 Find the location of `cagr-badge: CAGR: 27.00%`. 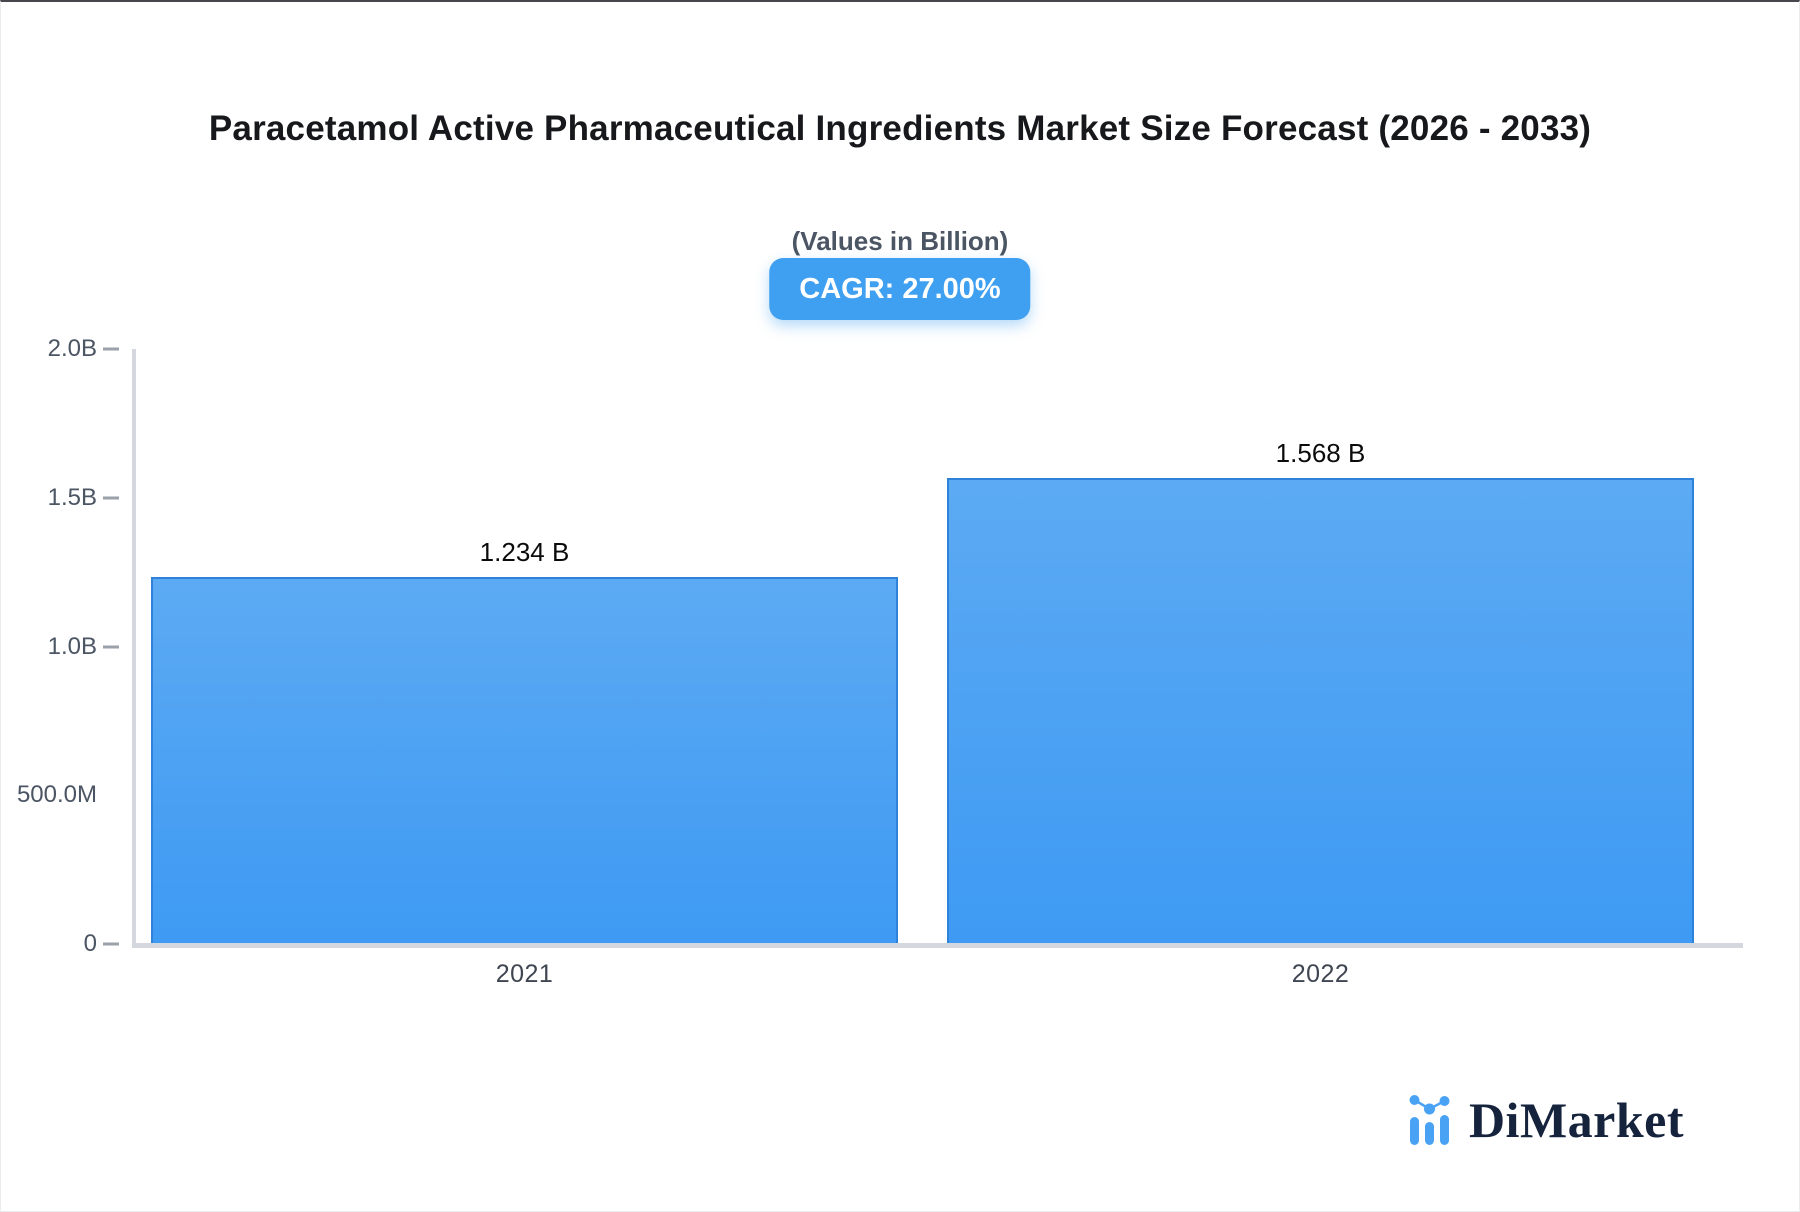

cagr-badge: CAGR: 27.00% is located at coordinates (900, 289).